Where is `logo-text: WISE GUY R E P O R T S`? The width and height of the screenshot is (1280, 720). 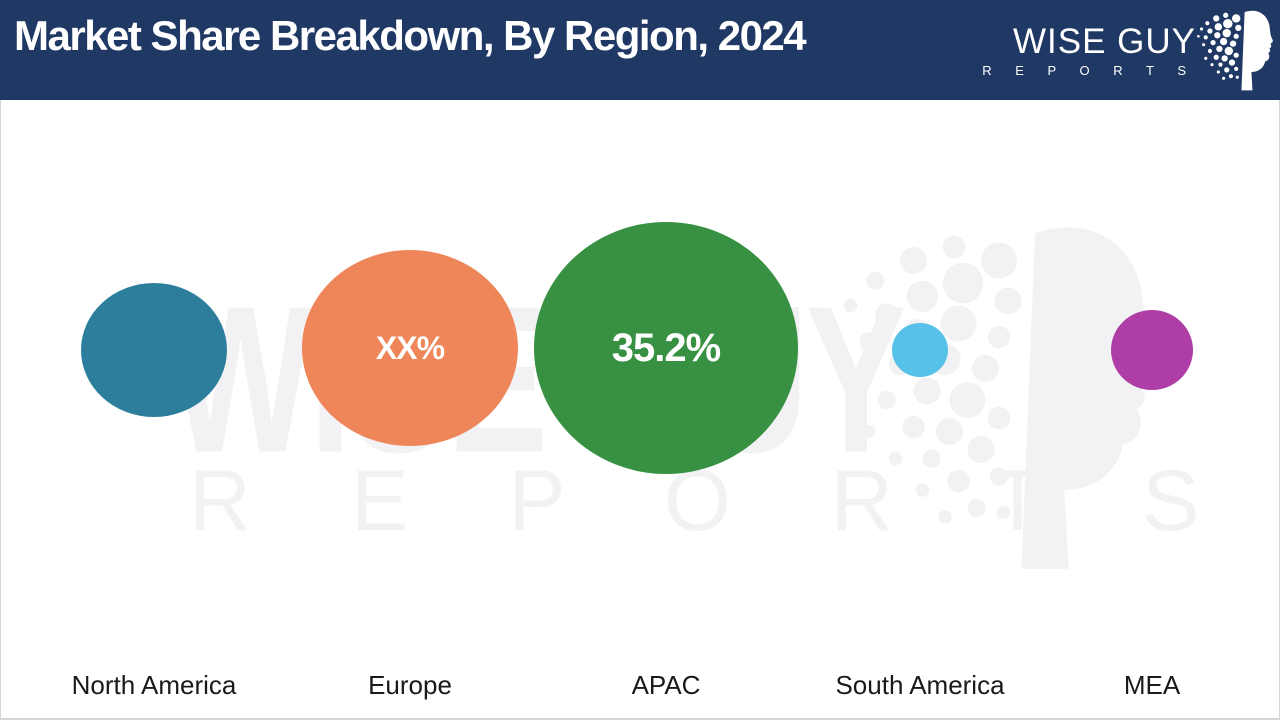 logo-text: WISE GUY R E P O R T S is located at coordinates (1089, 50).